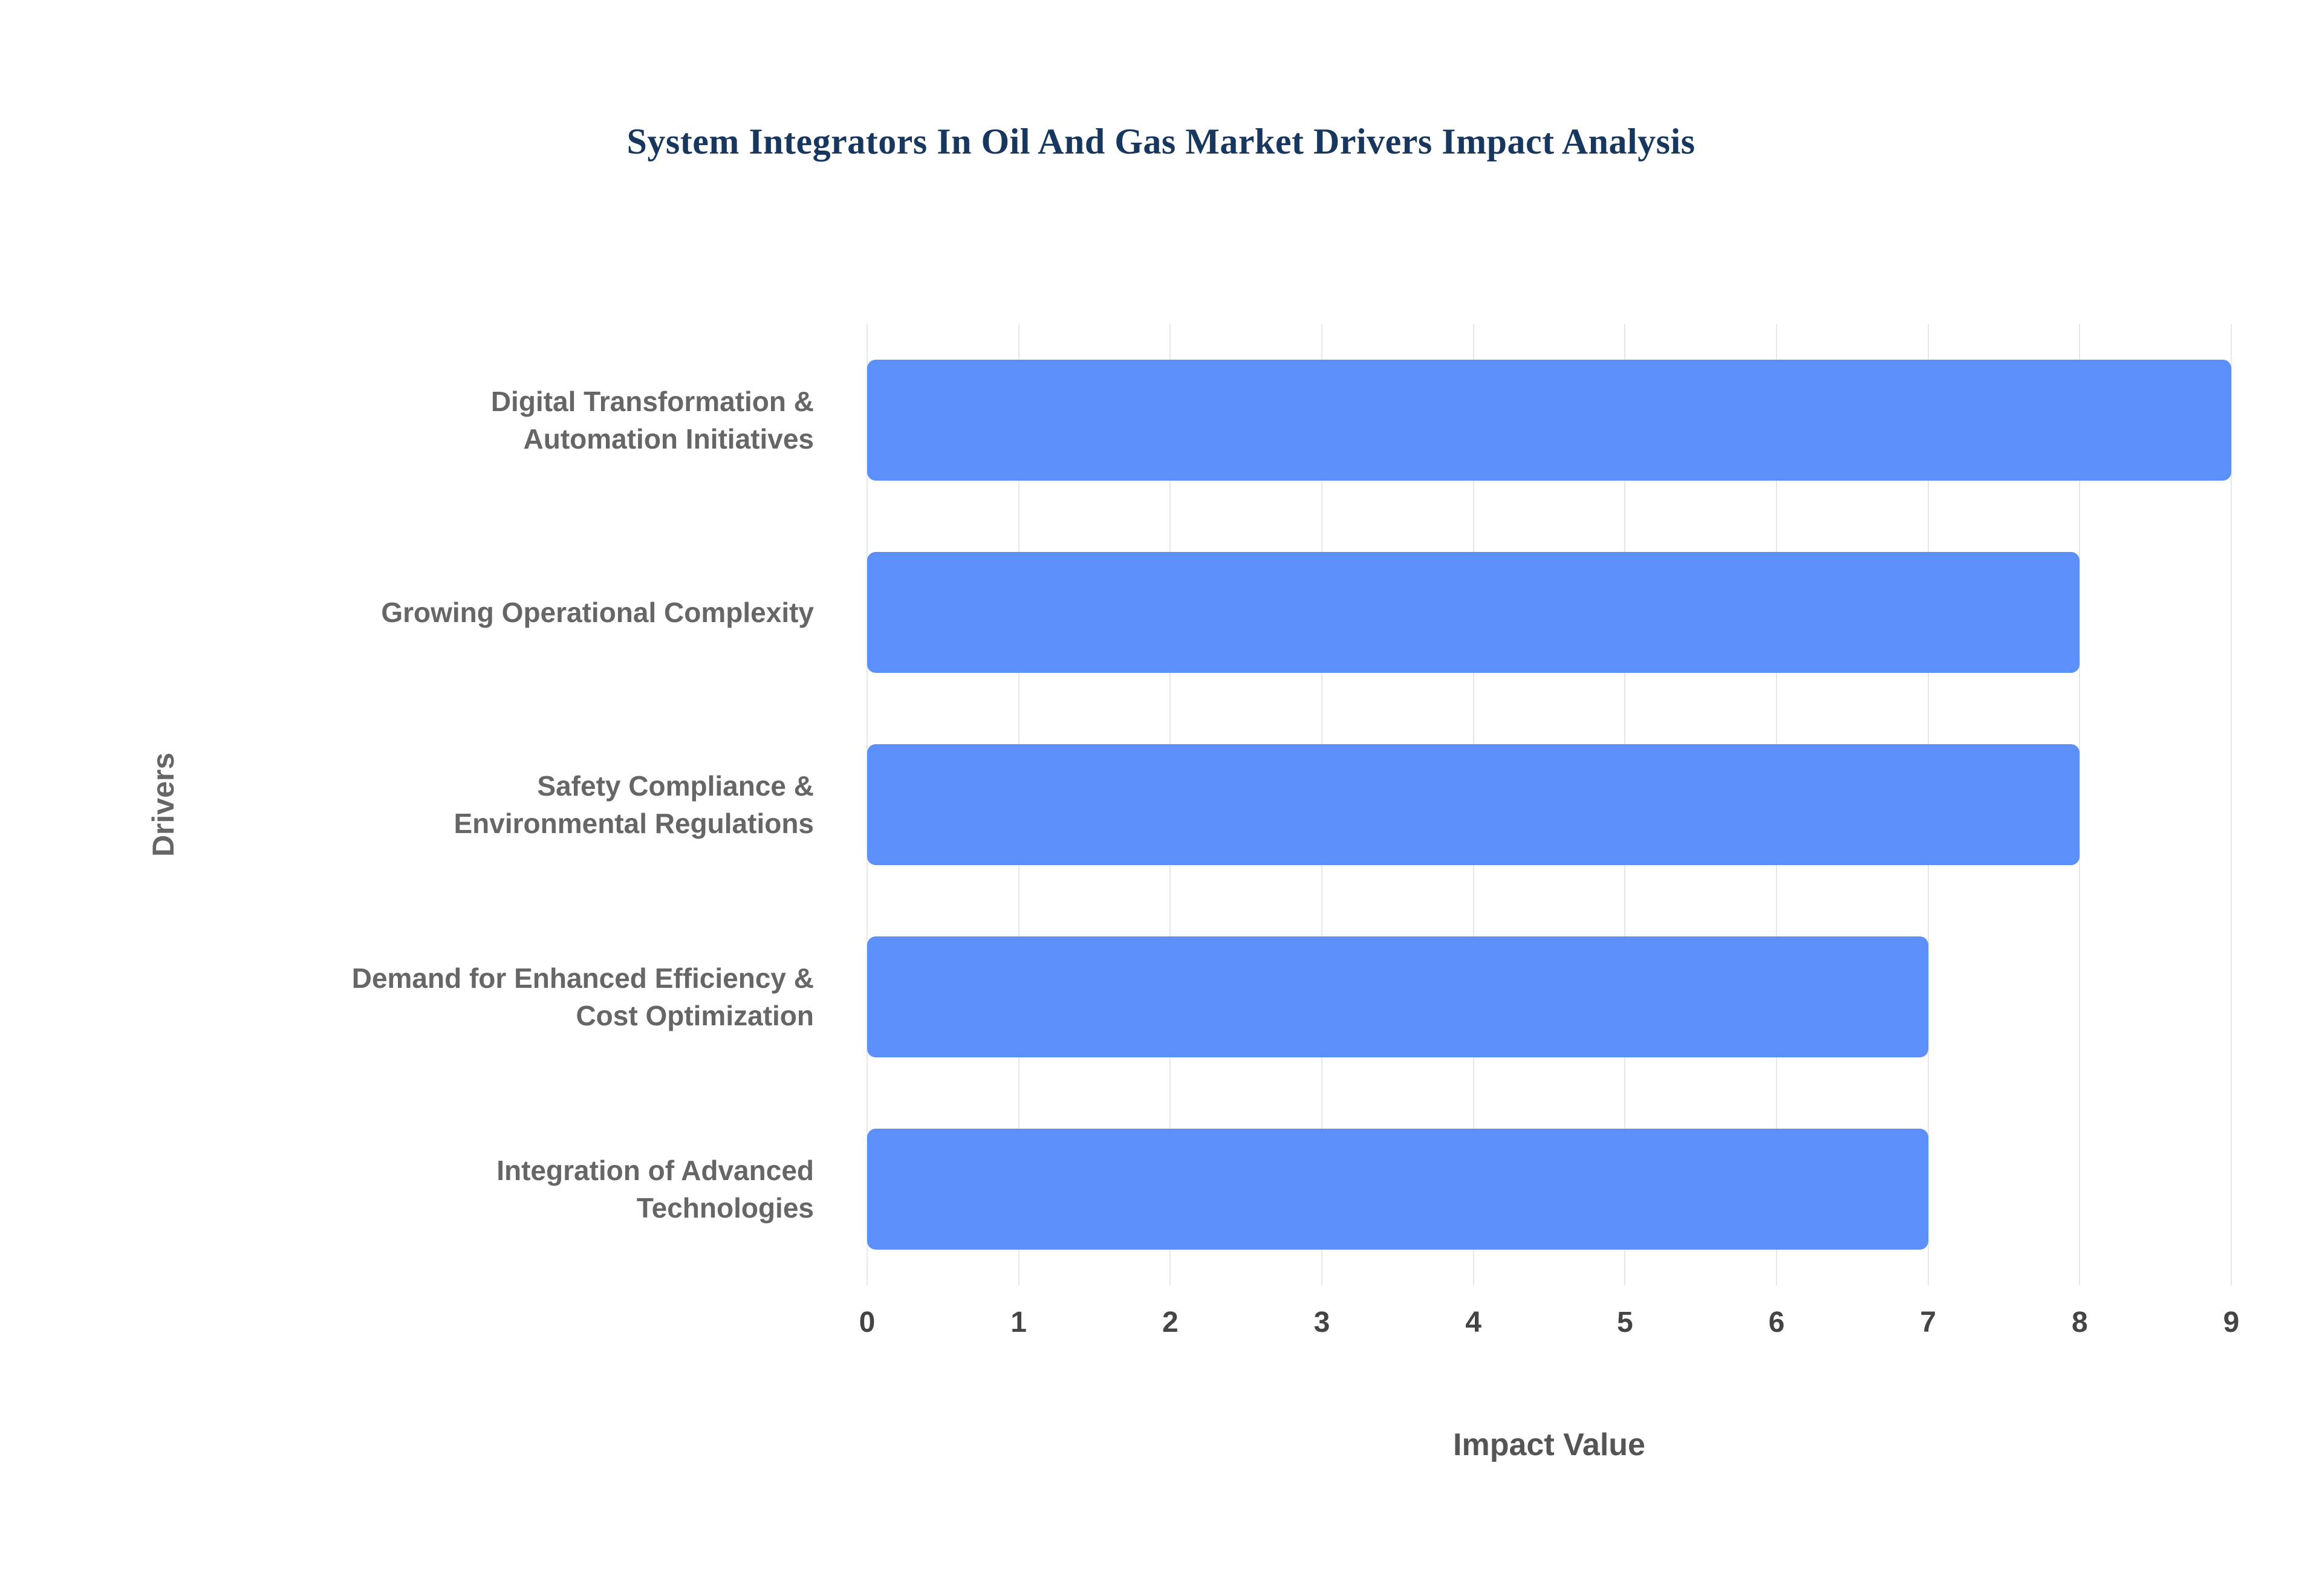  I want to click on bar-advanced-technologies, so click(1397, 1189).